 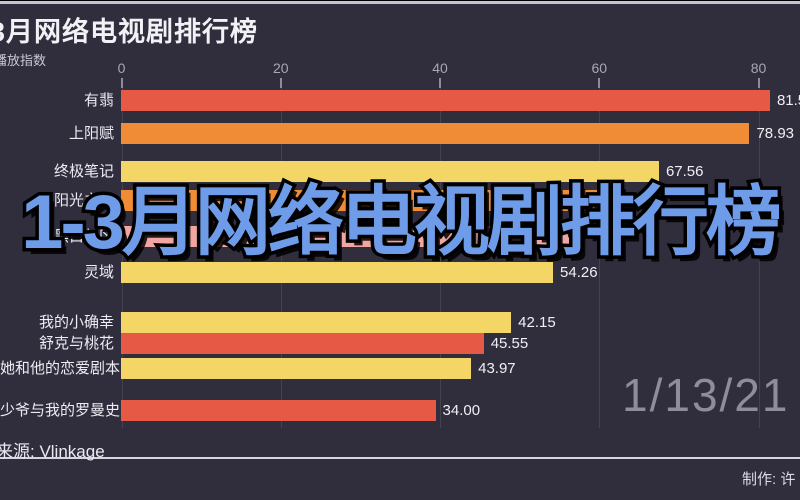 What do you see at coordinates (76, 322) in the screenshot?
I see `bar-label: 我的小确幸` at bounding box center [76, 322].